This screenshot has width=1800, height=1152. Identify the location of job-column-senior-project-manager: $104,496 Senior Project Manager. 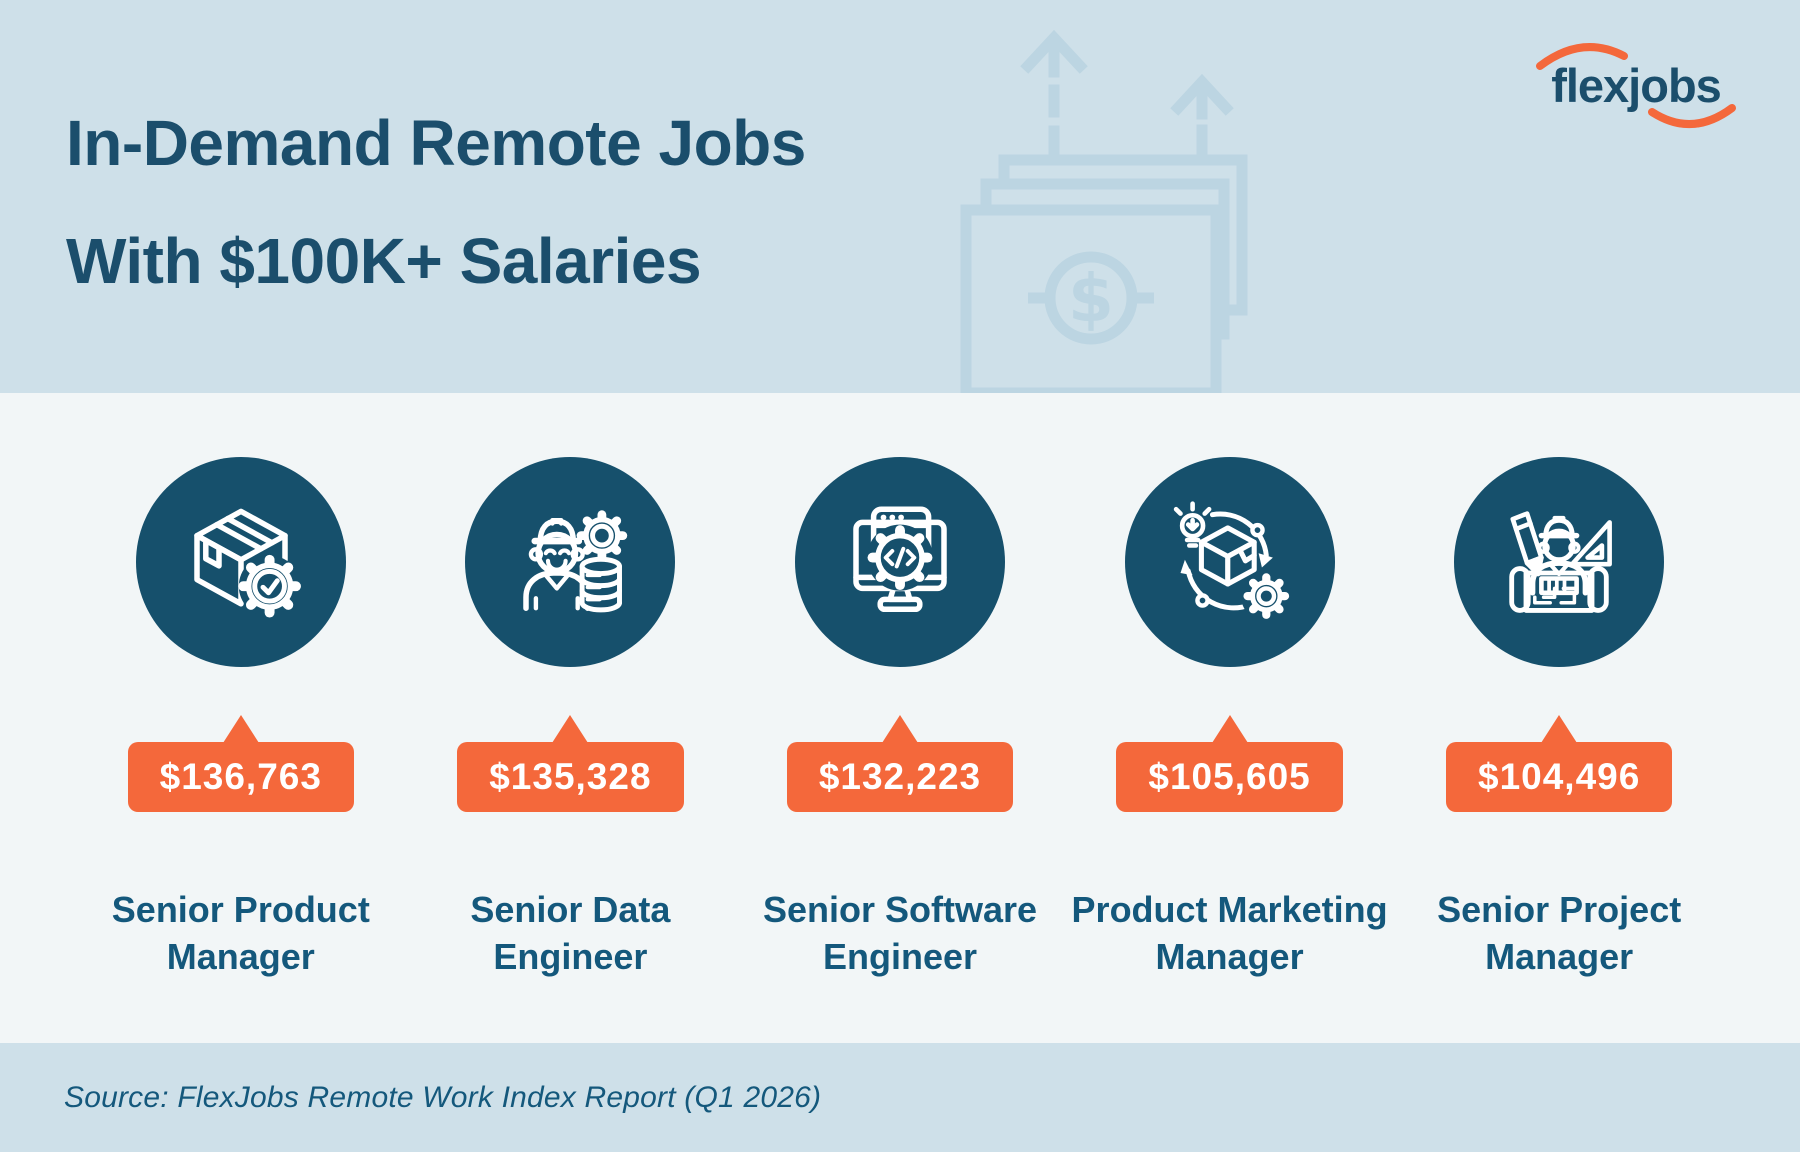
(1559, 686).